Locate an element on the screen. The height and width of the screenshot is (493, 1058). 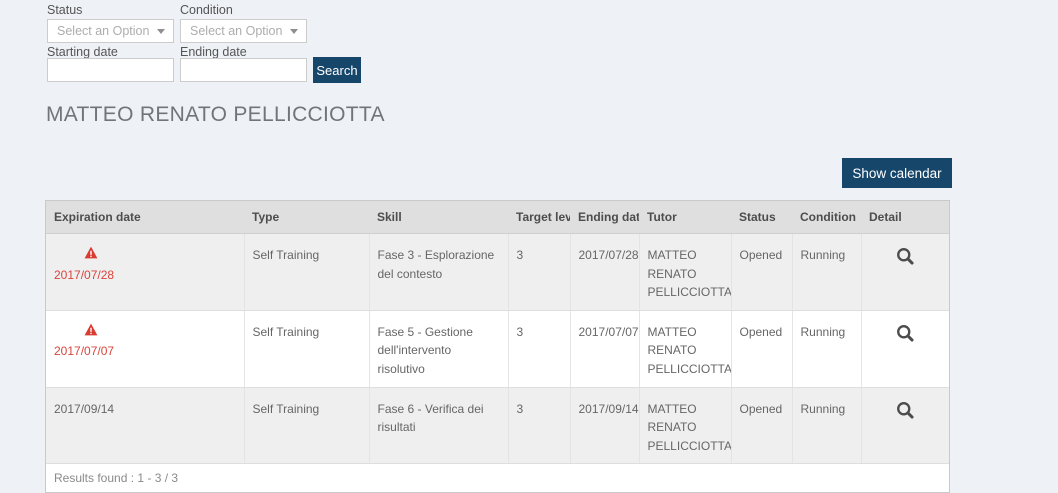
header-detail: Detail is located at coordinates (905, 217).